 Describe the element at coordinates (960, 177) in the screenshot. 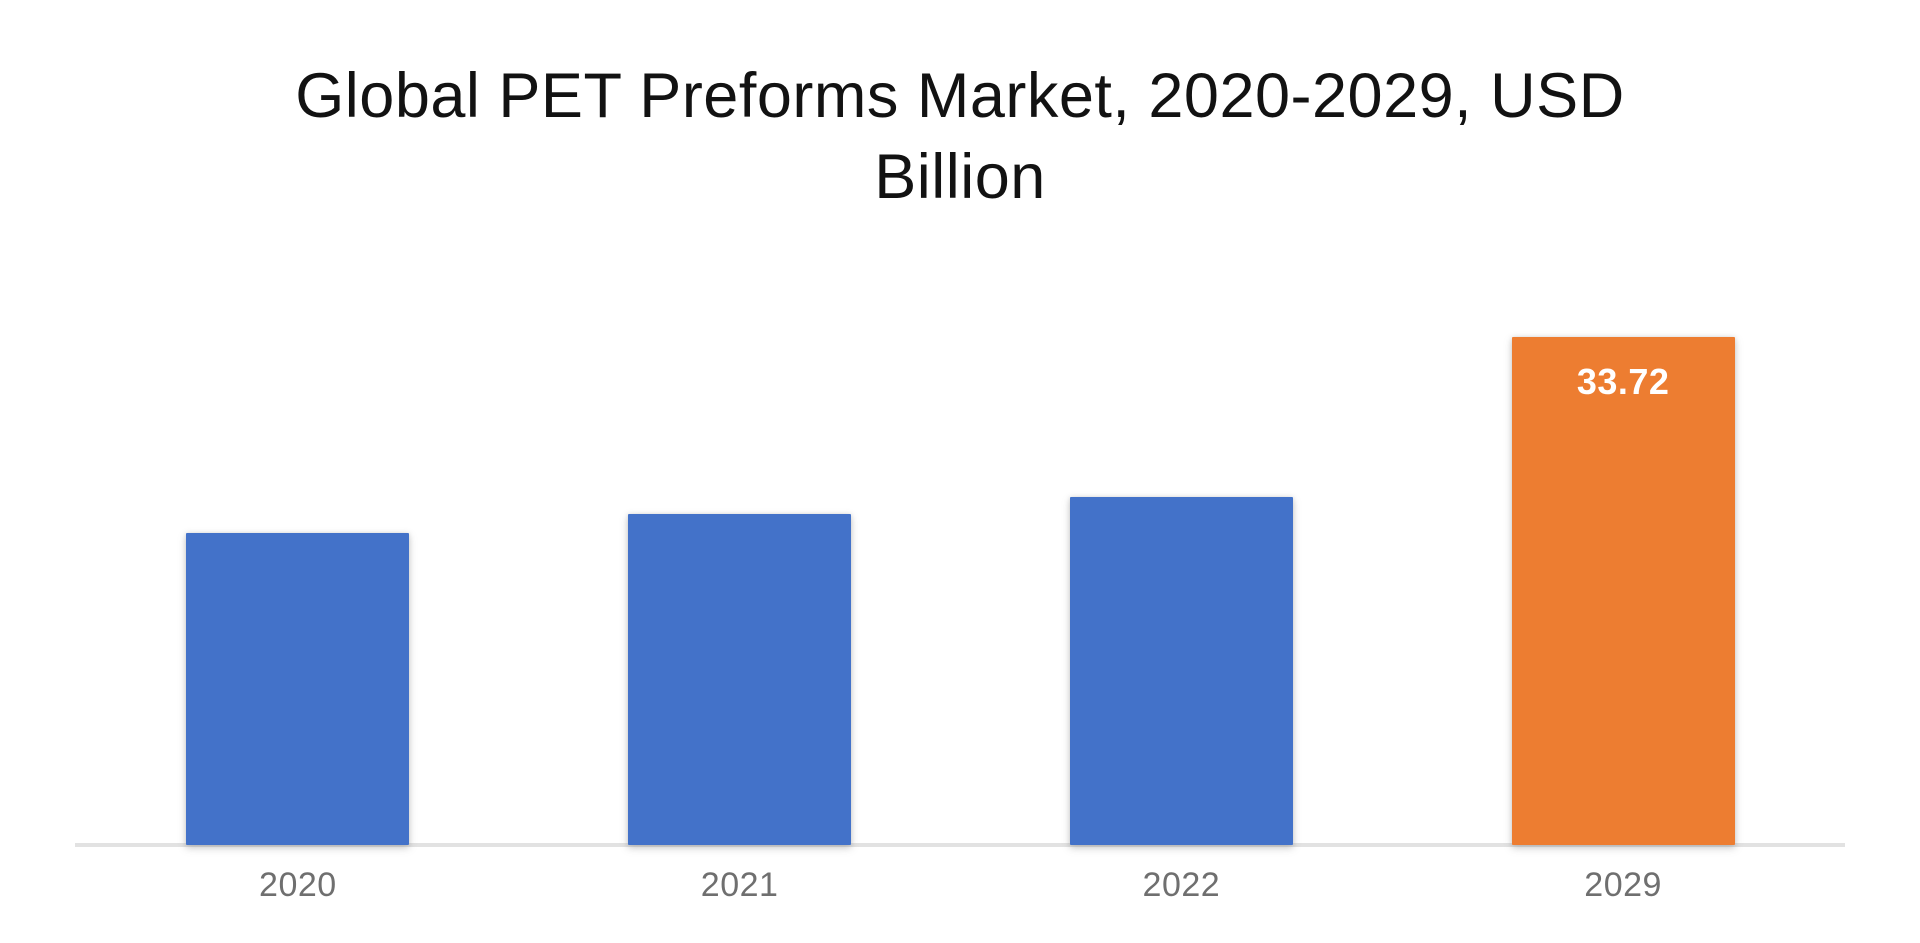

I see `chart-title-line2: Billion` at that location.